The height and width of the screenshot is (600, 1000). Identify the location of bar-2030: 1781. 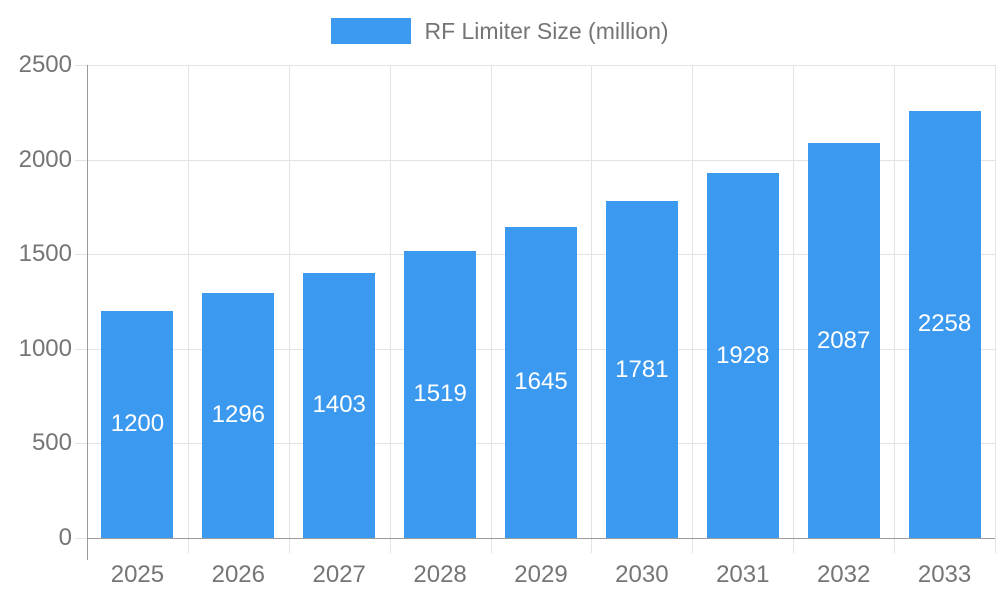
(641, 369).